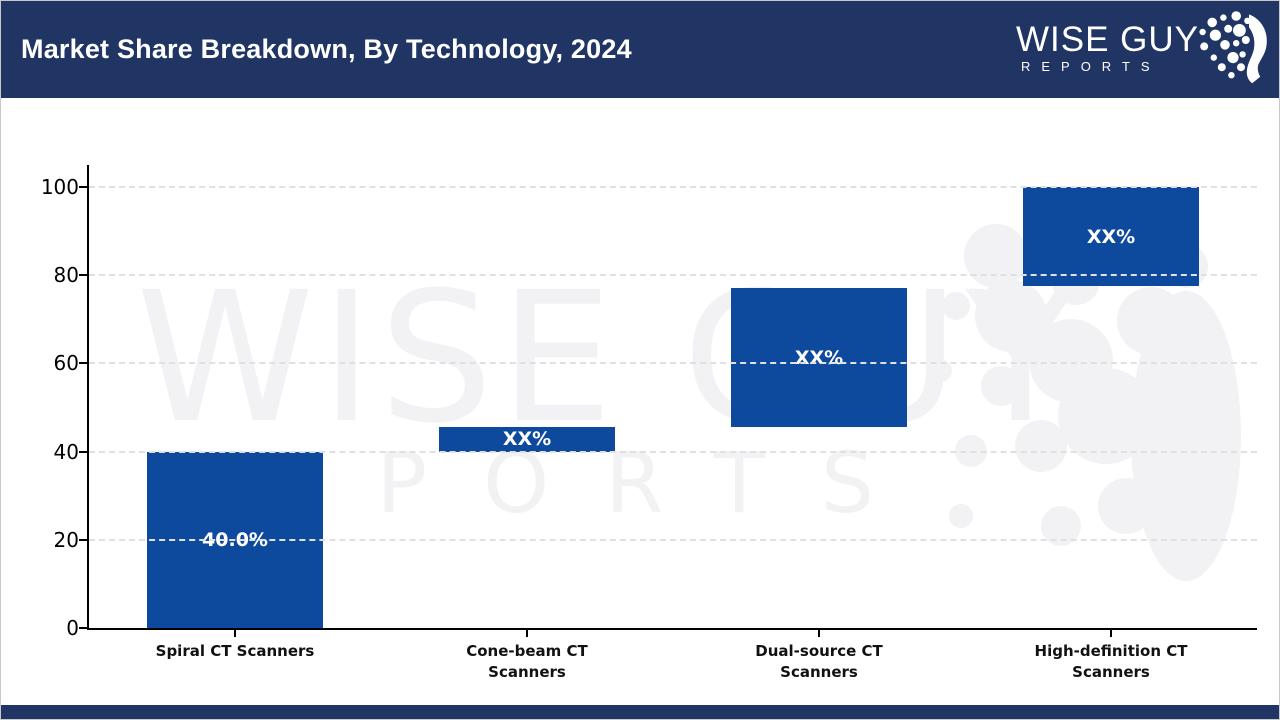  What do you see at coordinates (1107, 39) in the screenshot?
I see `logo-wordmark: WISE GUY` at bounding box center [1107, 39].